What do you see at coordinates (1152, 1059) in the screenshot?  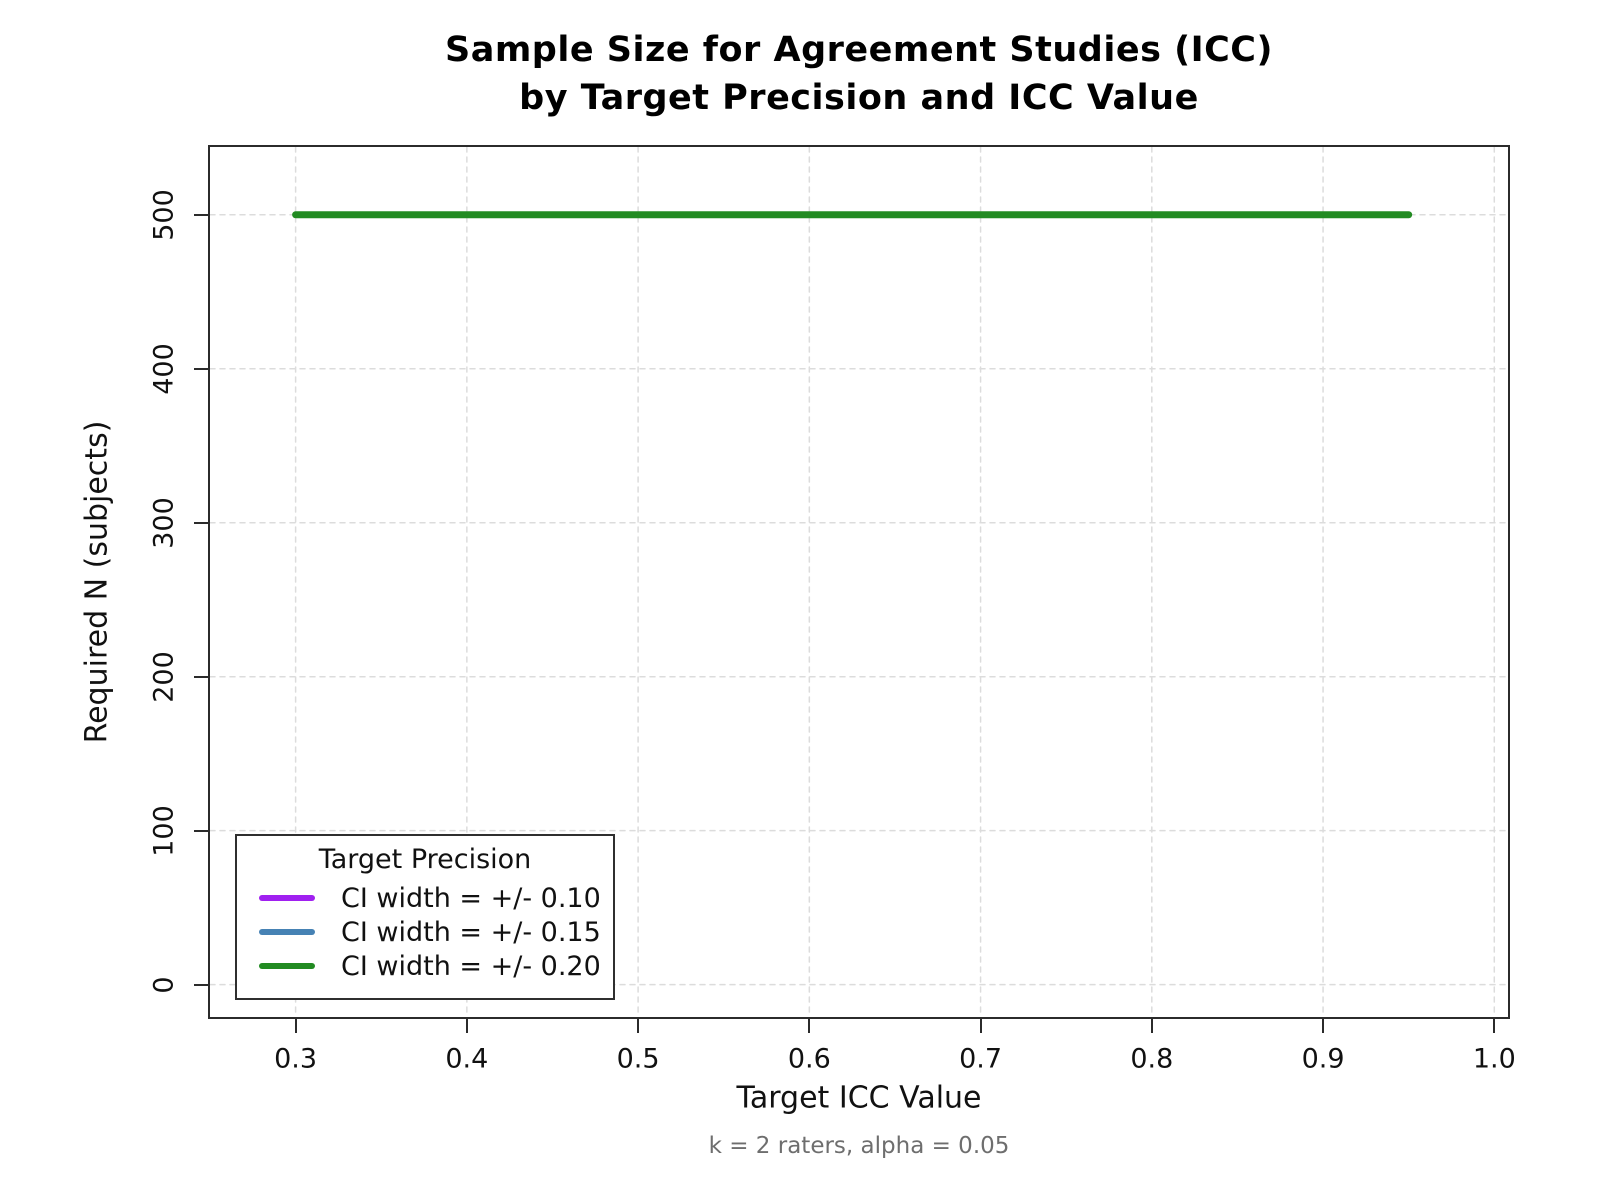 I see `x-tick-label: 0.8` at bounding box center [1152, 1059].